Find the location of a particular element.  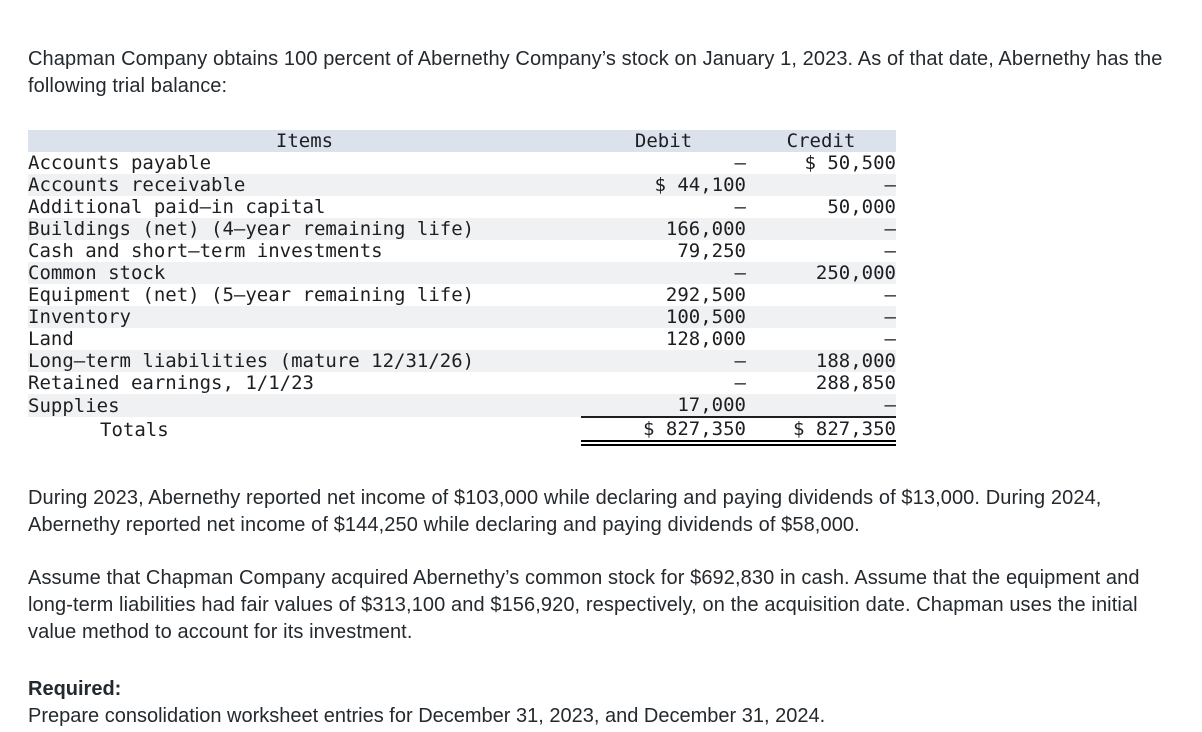

table-row: Common stock –250,000 is located at coordinates (462, 273).